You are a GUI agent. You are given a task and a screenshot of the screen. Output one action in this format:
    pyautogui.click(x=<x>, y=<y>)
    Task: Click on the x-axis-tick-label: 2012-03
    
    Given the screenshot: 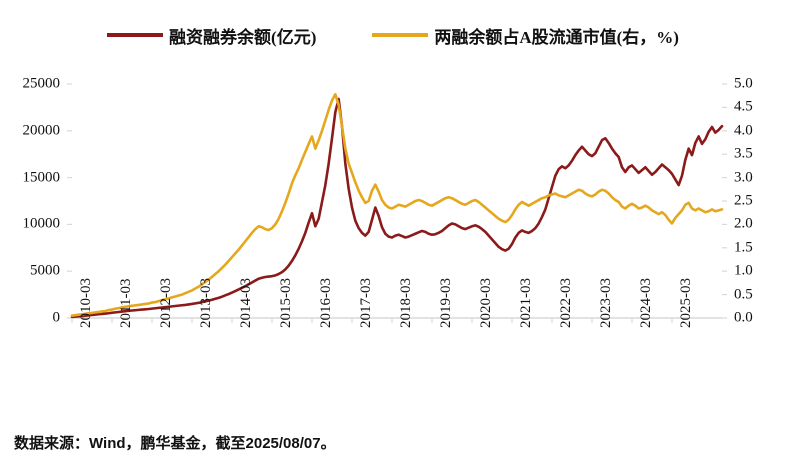 What is the action you would take?
    pyautogui.click(x=166, y=303)
    